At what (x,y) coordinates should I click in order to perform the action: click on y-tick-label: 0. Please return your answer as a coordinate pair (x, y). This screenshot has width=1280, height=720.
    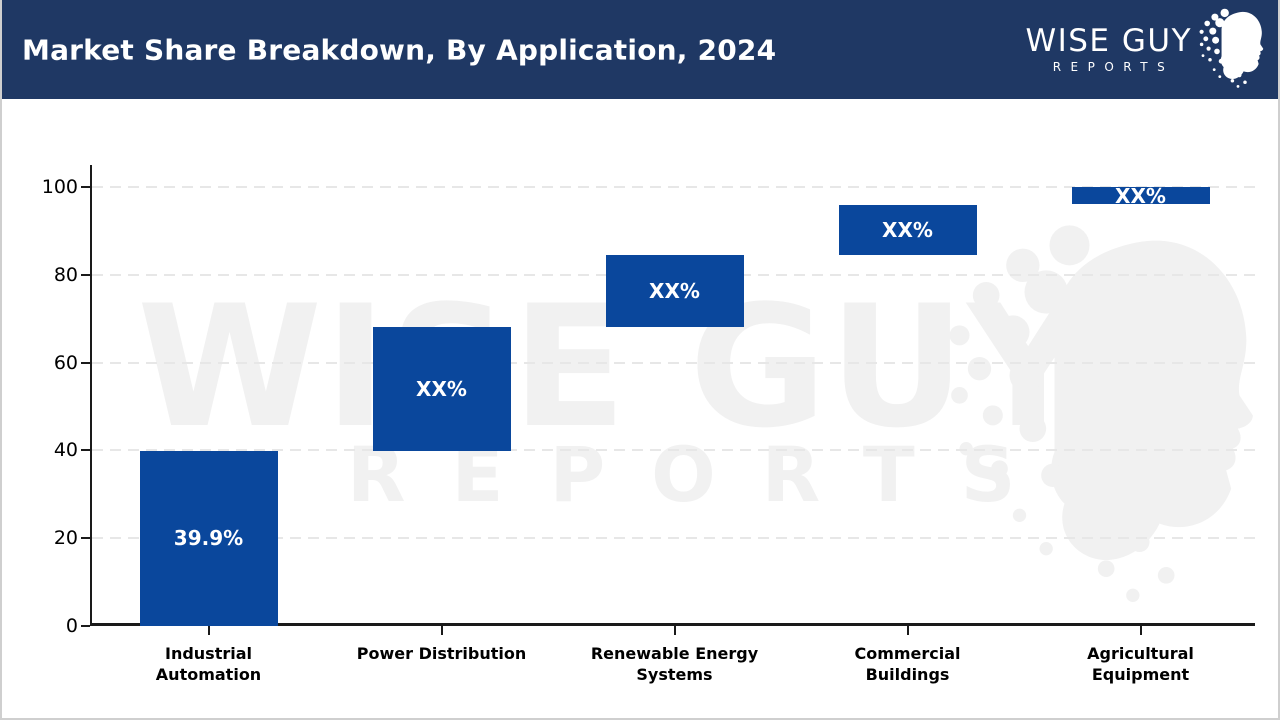
    Looking at the image, I should click on (71, 626).